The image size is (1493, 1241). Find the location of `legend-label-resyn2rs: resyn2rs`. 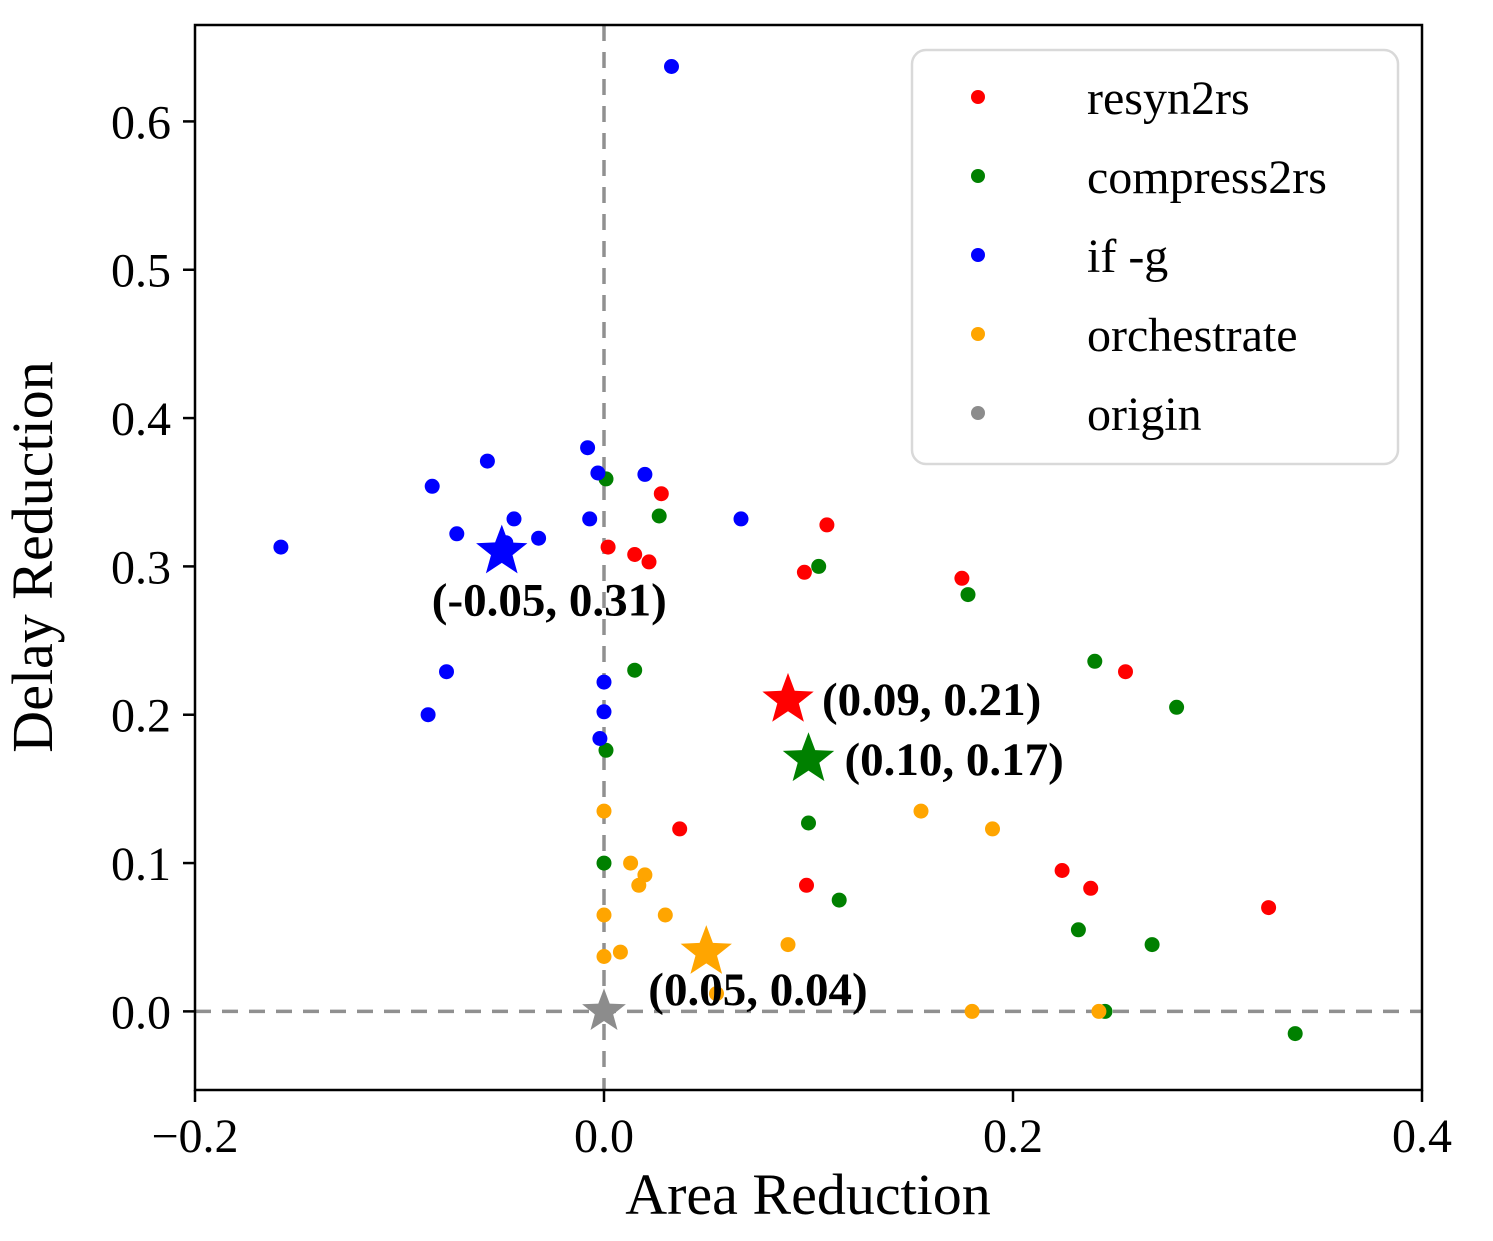

legend-label-resyn2rs: resyn2rs is located at coordinates (1168, 98).